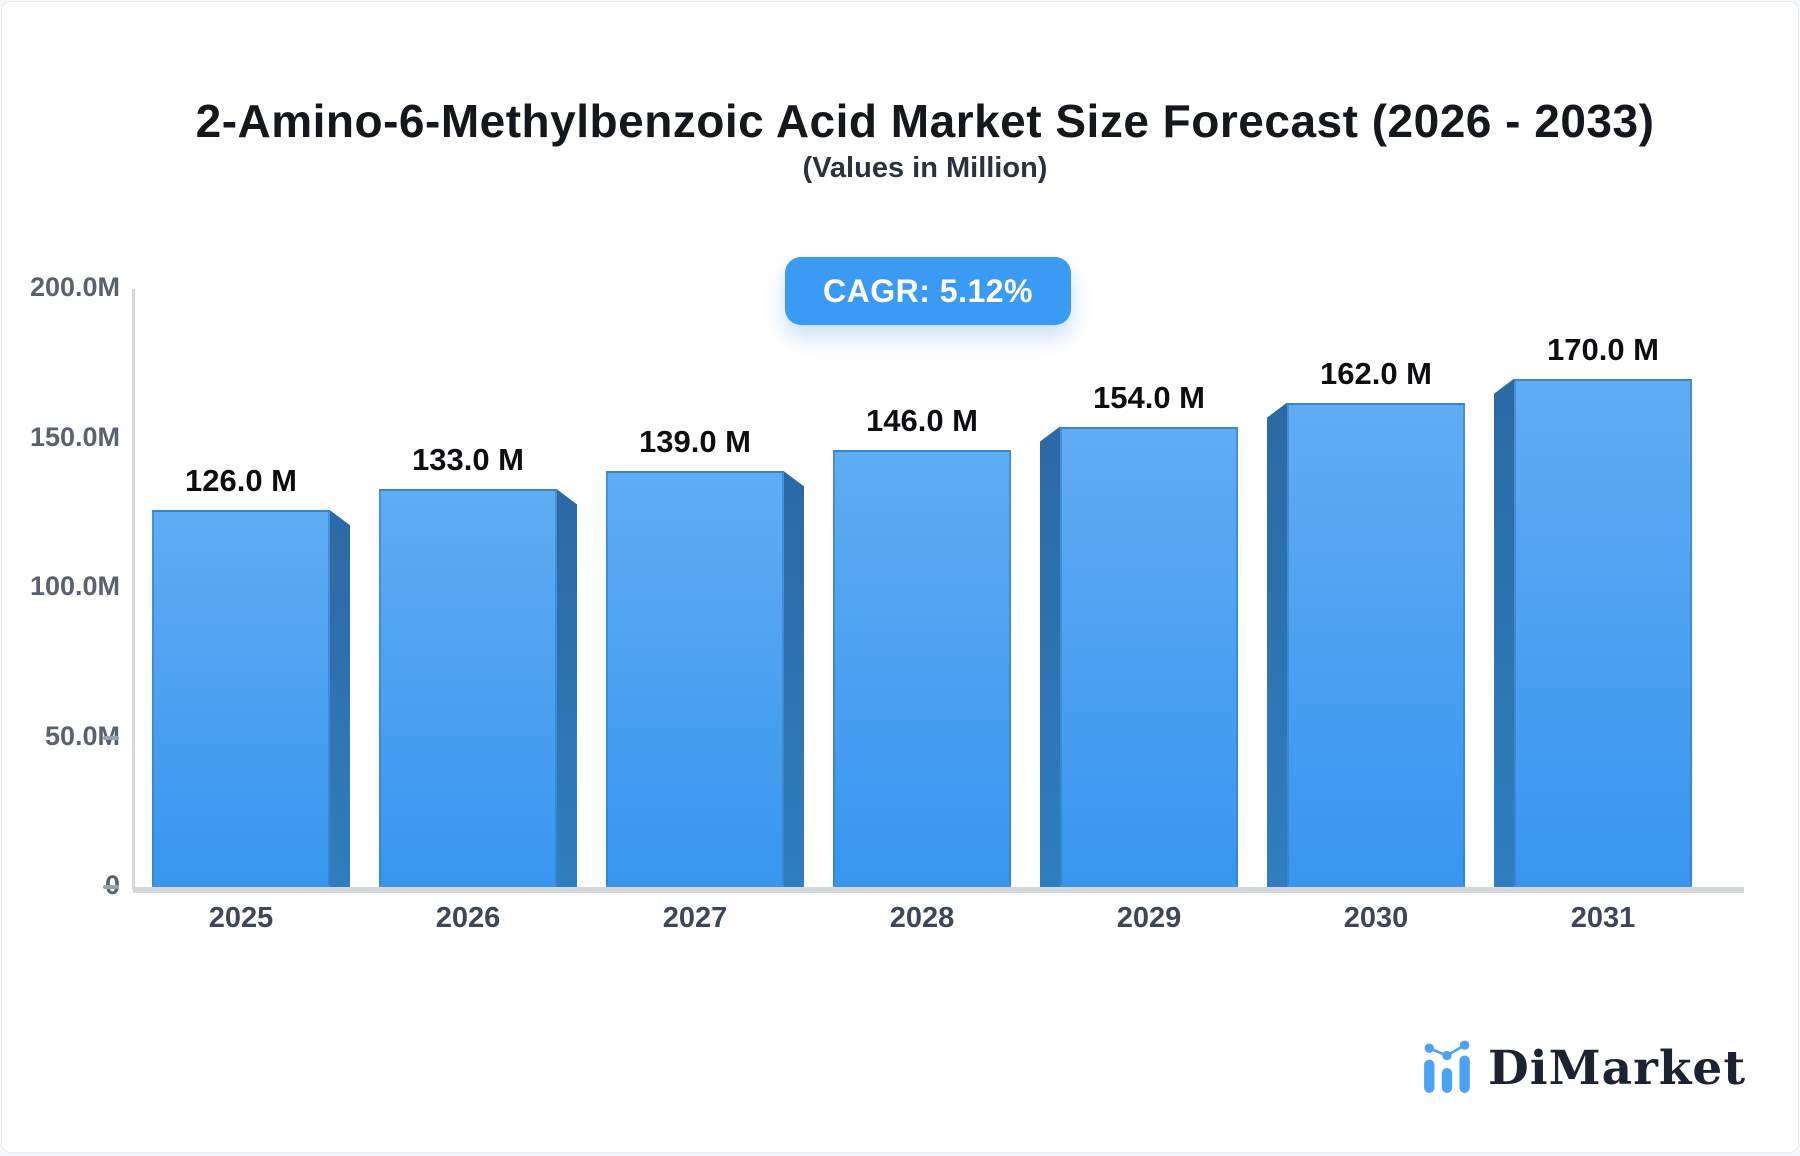 This screenshot has height=1156, width=1800. What do you see at coordinates (1603, 918) in the screenshot?
I see `x-axis-label: 2031` at bounding box center [1603, 918].